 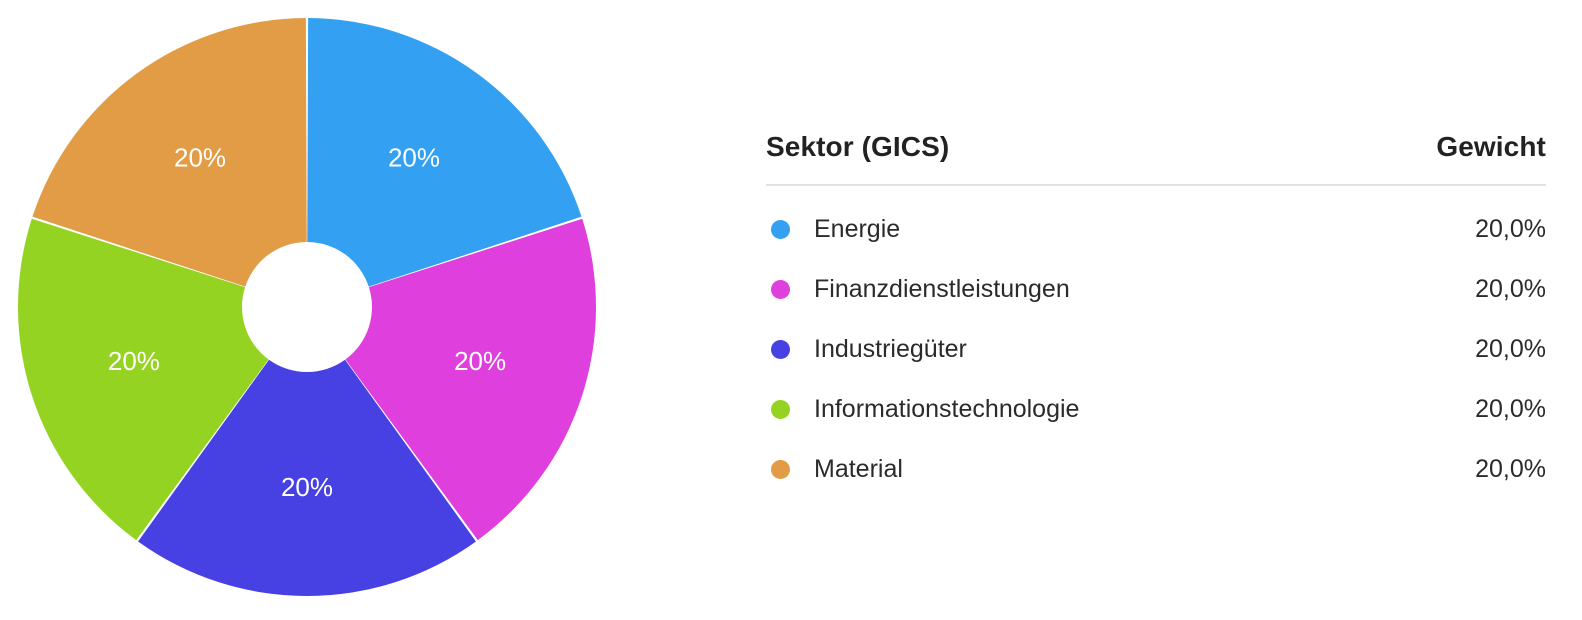 What do you see at coordinates (890, 348) in the screenshot?
I see `sector-name-label: Industriegüter` at bounding box center [890, 348].